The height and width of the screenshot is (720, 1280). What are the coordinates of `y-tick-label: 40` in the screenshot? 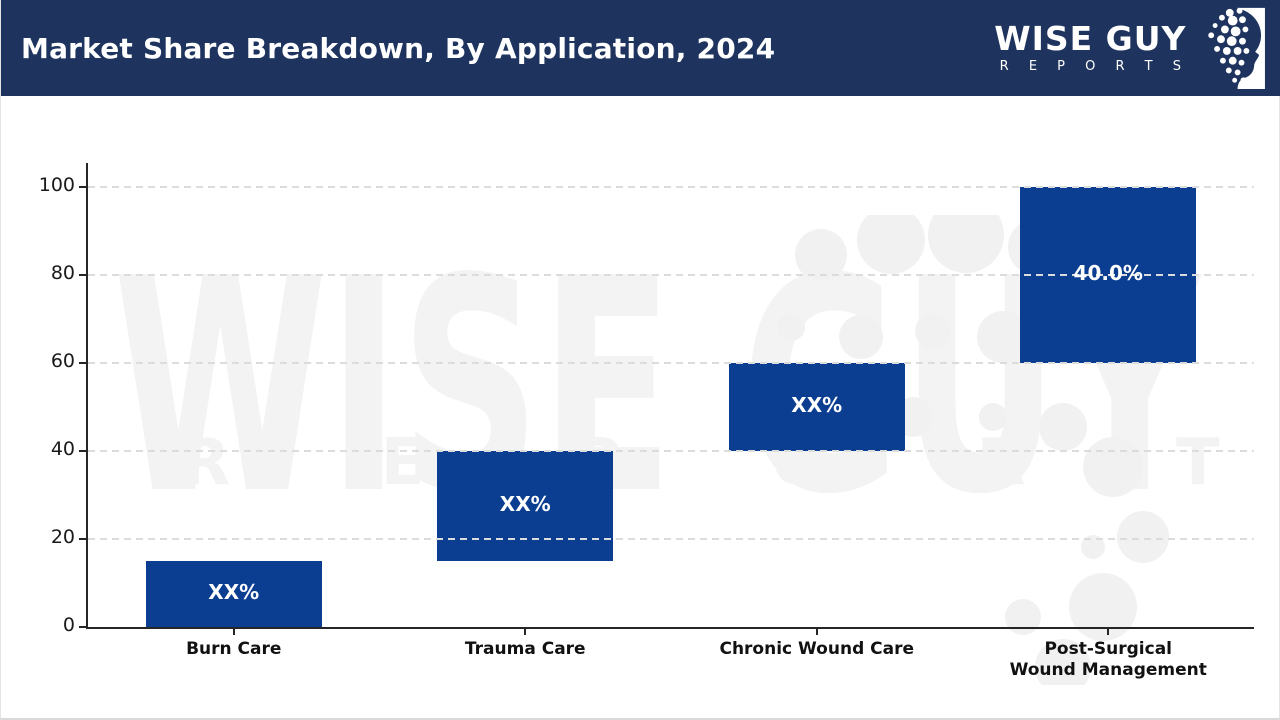 It's located at (62, 449).